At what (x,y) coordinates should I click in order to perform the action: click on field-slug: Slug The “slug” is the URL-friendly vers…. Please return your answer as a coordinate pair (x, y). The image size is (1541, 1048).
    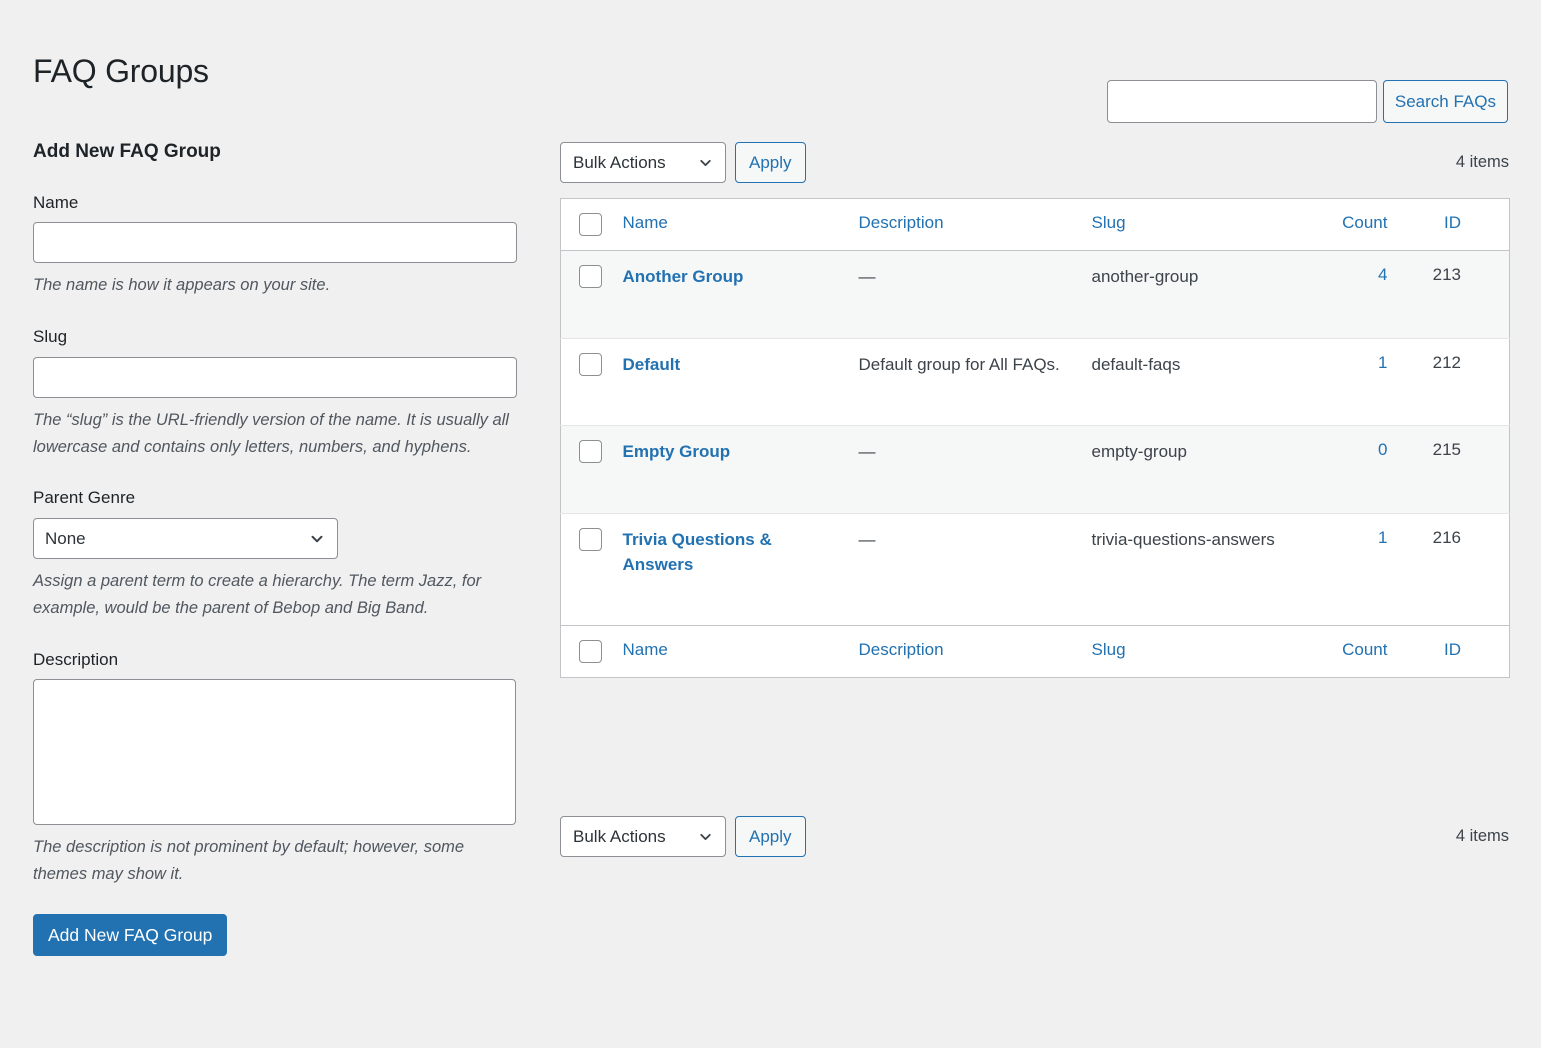
    Looking at the image, I should click on (275, 392).